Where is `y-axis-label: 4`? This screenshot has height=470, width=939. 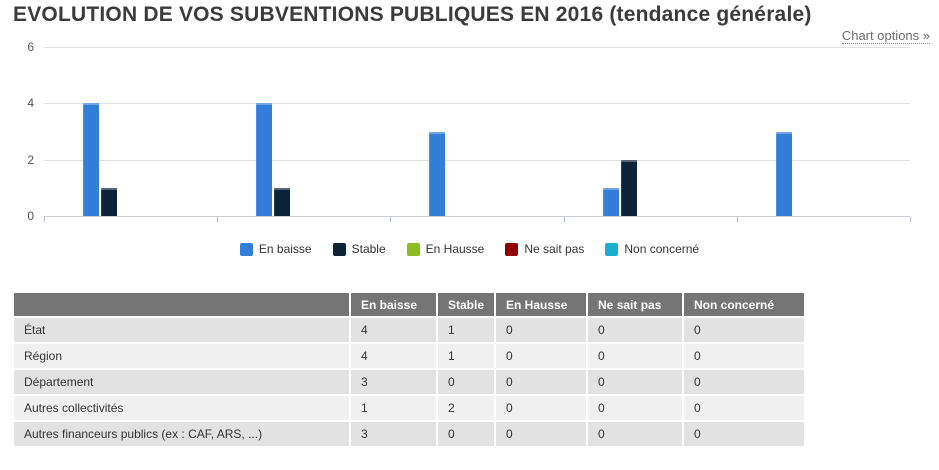
y-axis-label: 4 is located at coordinates (30, 103).